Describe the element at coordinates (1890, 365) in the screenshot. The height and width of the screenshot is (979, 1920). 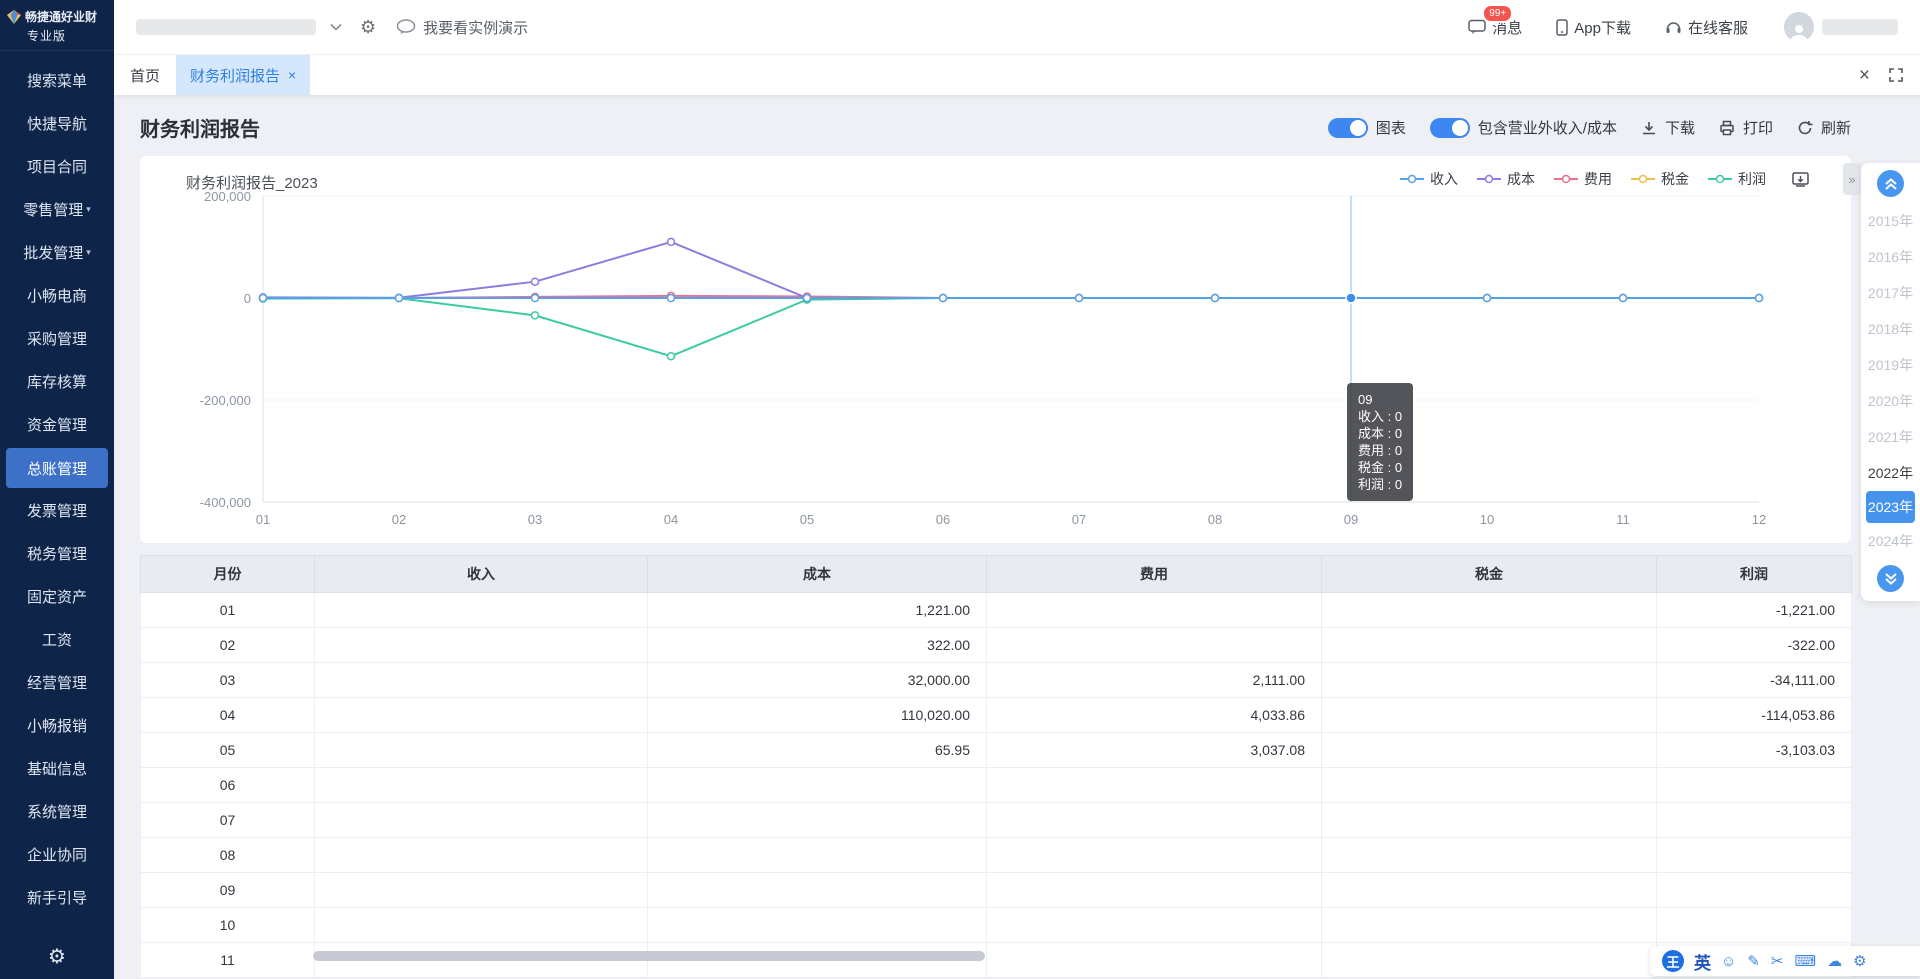
I see `year-item-2019年: 2019年` at that location.